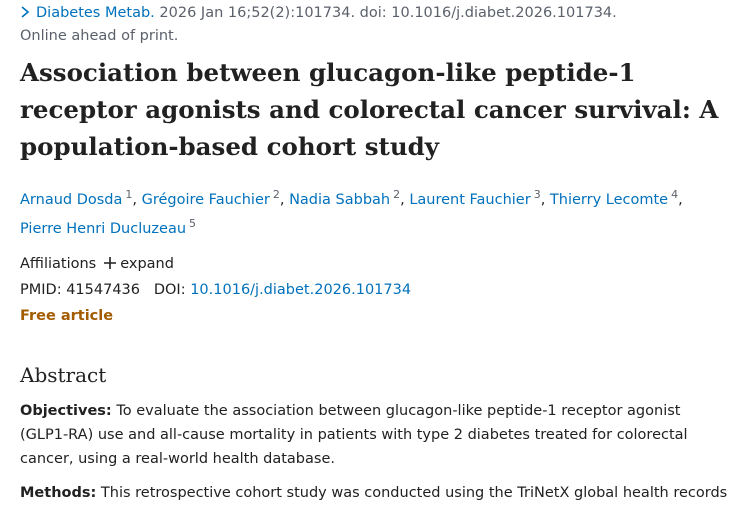  Describe the element at coordinates (169, 289) in the screenshot. I see `doi-label: DOI:` at that location.